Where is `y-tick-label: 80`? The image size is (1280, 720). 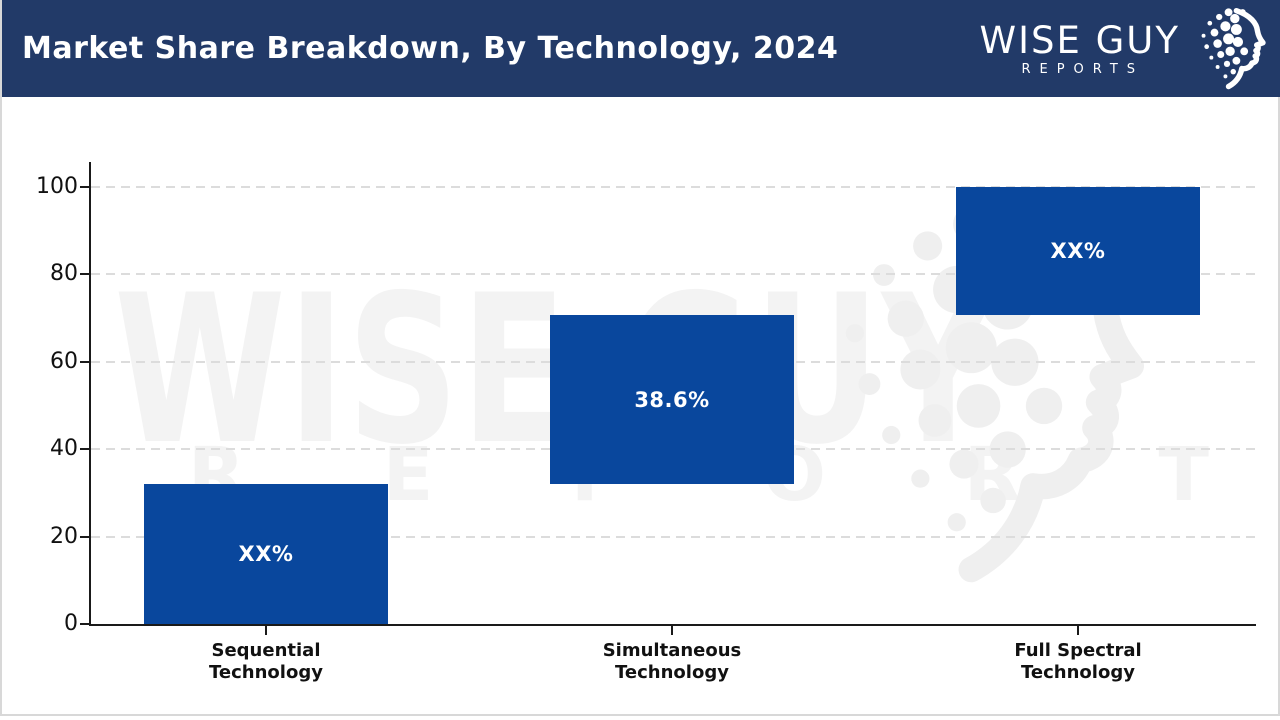
y-tick-label: 80 is located at coordinates (64, 274).